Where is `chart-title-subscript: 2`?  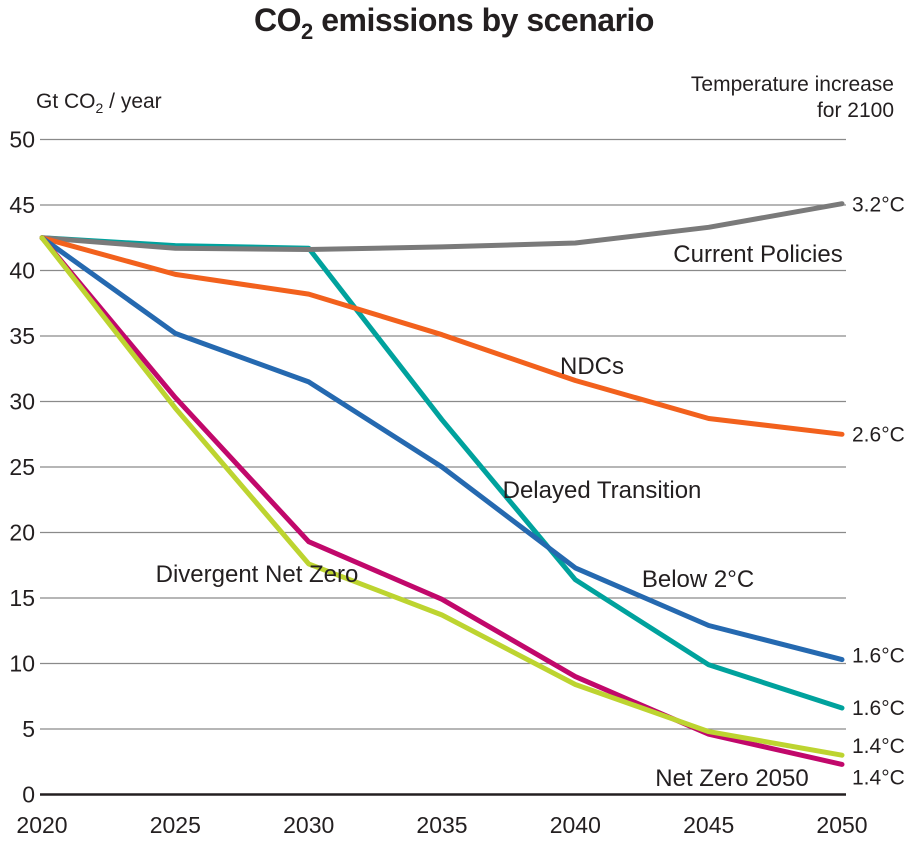
chart-title-subscript: 2 is located at coordinates (307, 31).